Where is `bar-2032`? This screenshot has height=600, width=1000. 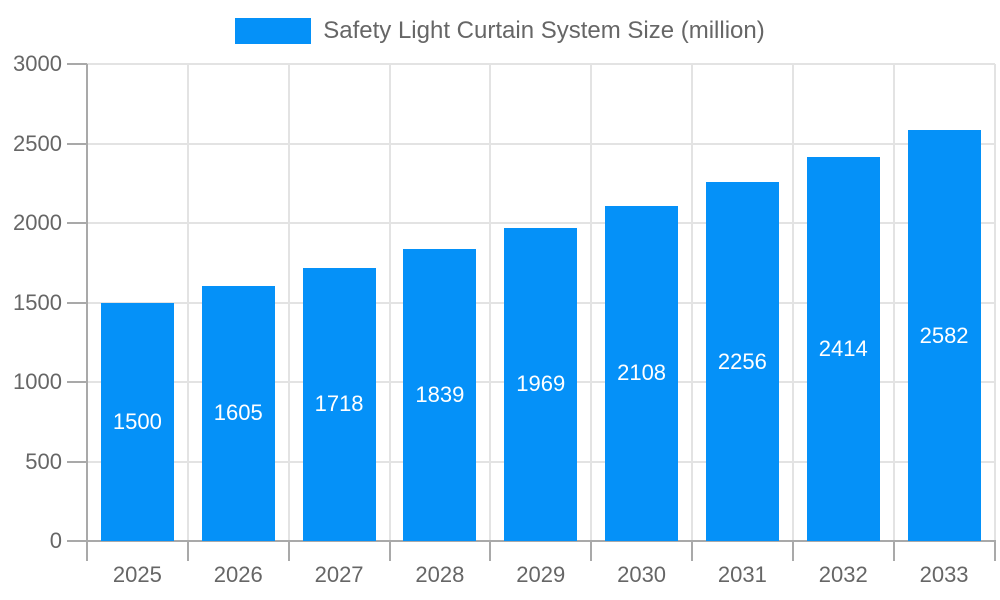 bar-2032 is located at coordinates (843, 349).